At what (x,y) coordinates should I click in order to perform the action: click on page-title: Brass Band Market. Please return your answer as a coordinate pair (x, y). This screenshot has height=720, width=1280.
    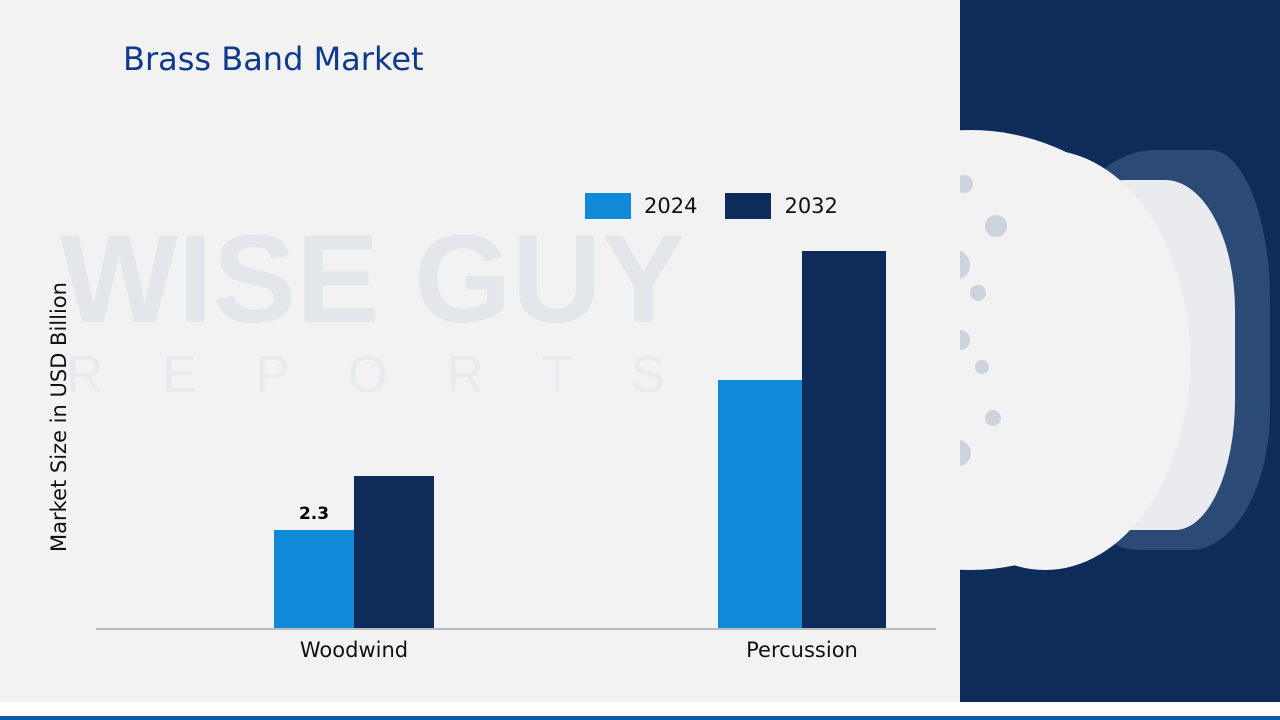
    Looking at the image, I should click on (273, 59).